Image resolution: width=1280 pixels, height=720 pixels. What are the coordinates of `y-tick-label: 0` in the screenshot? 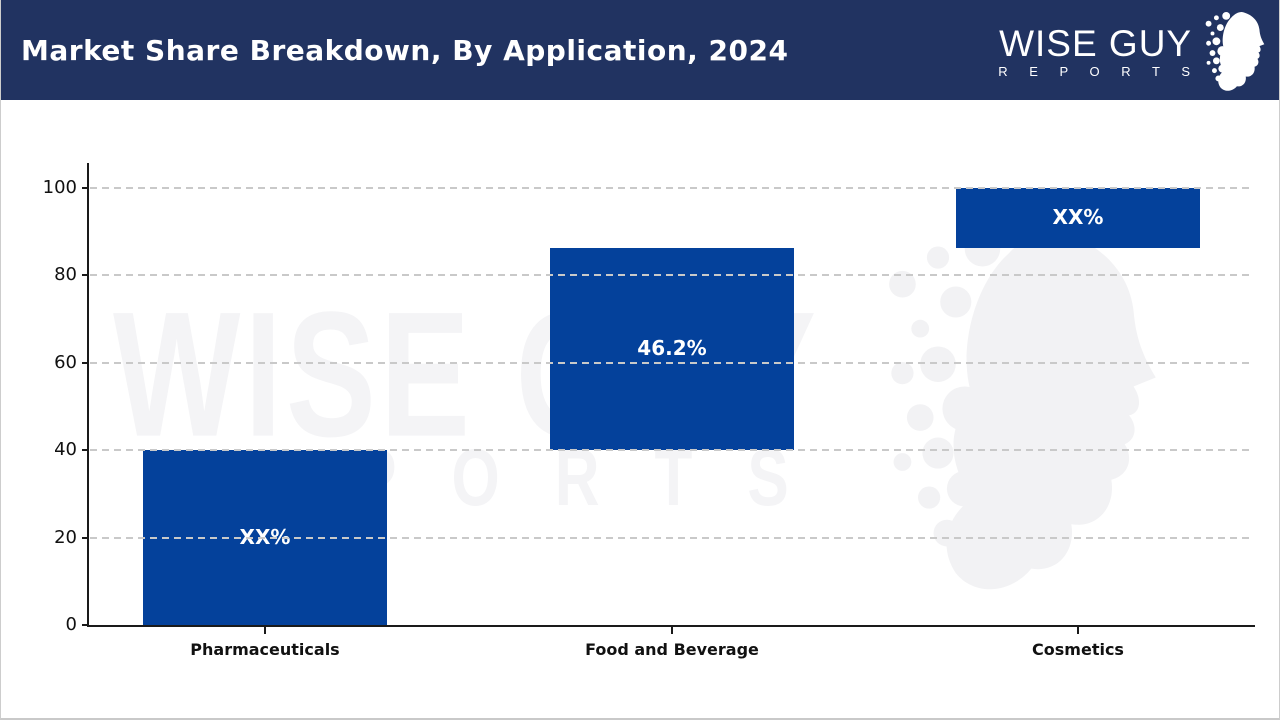 It's located at (71, 624).